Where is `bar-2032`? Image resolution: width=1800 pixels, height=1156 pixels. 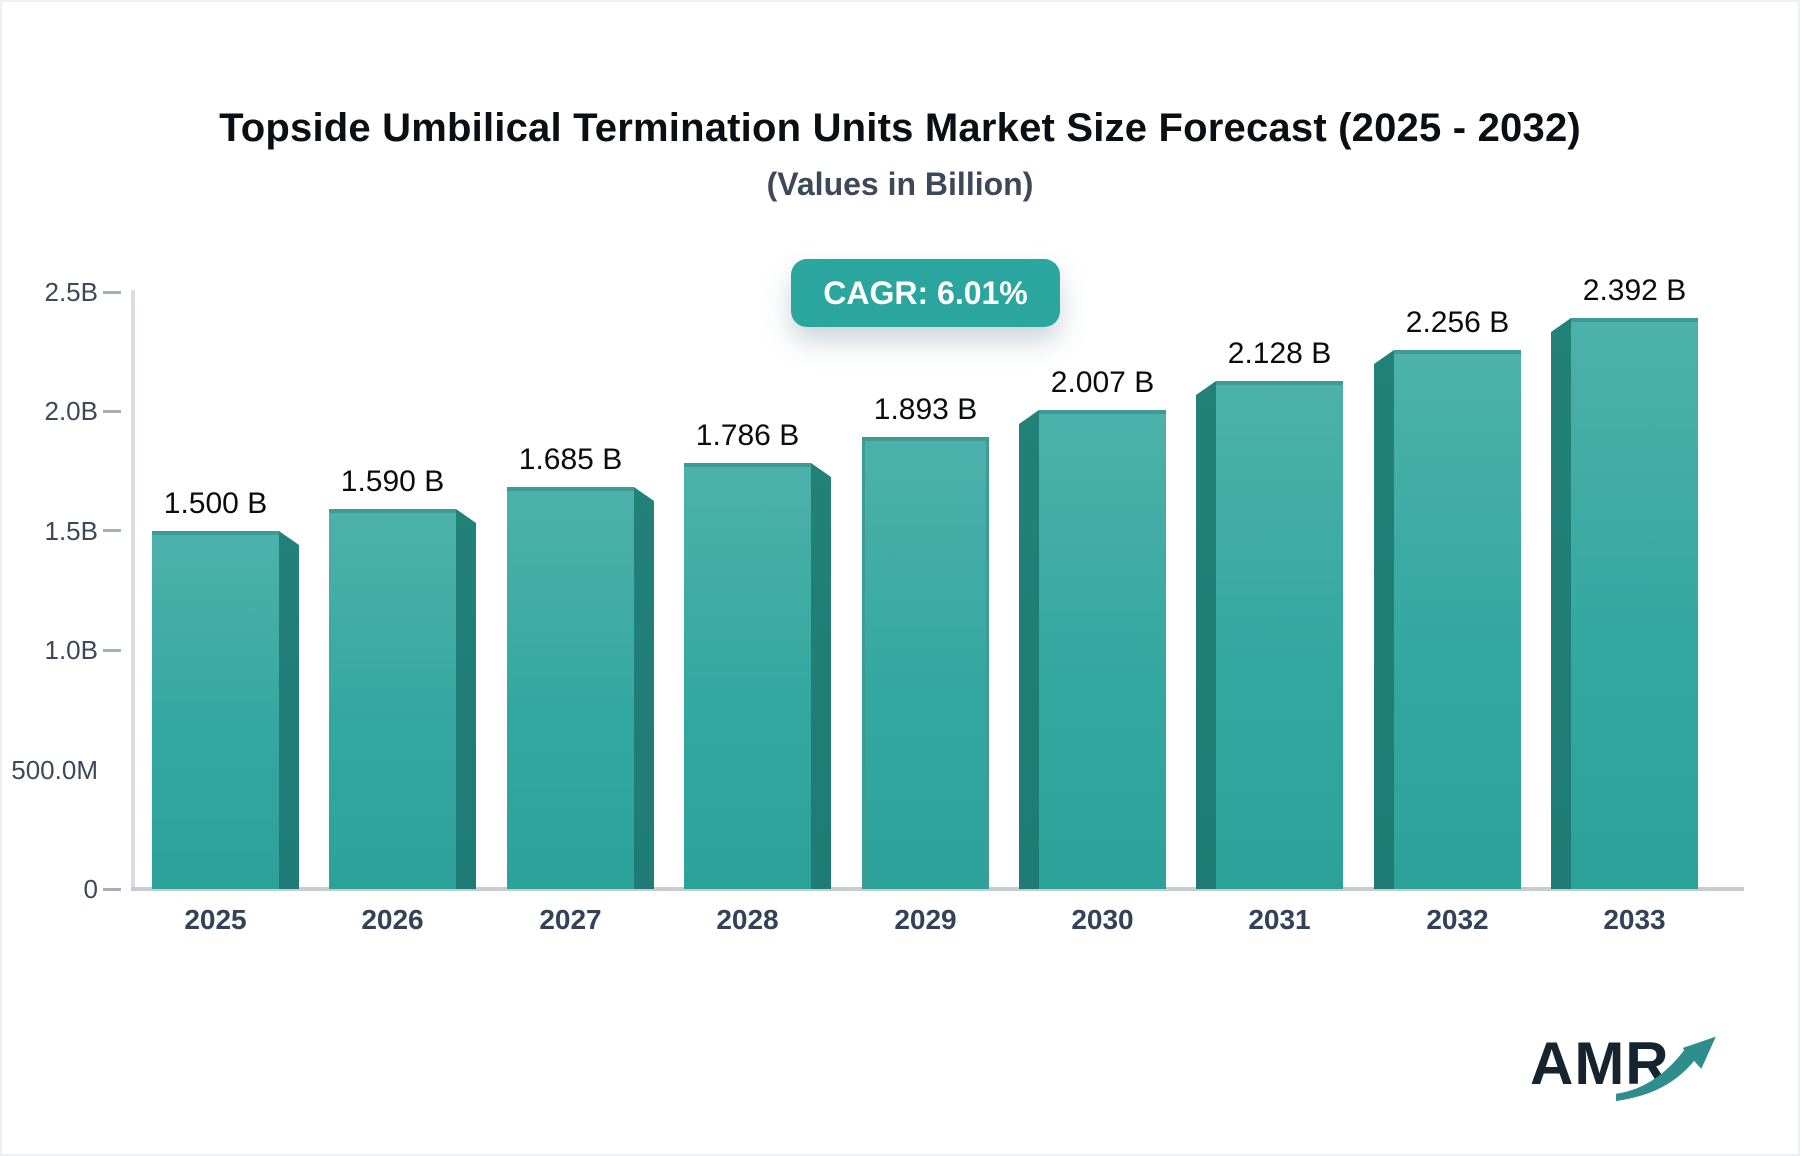 bar-2032 is located at coordinates (1457, 619).